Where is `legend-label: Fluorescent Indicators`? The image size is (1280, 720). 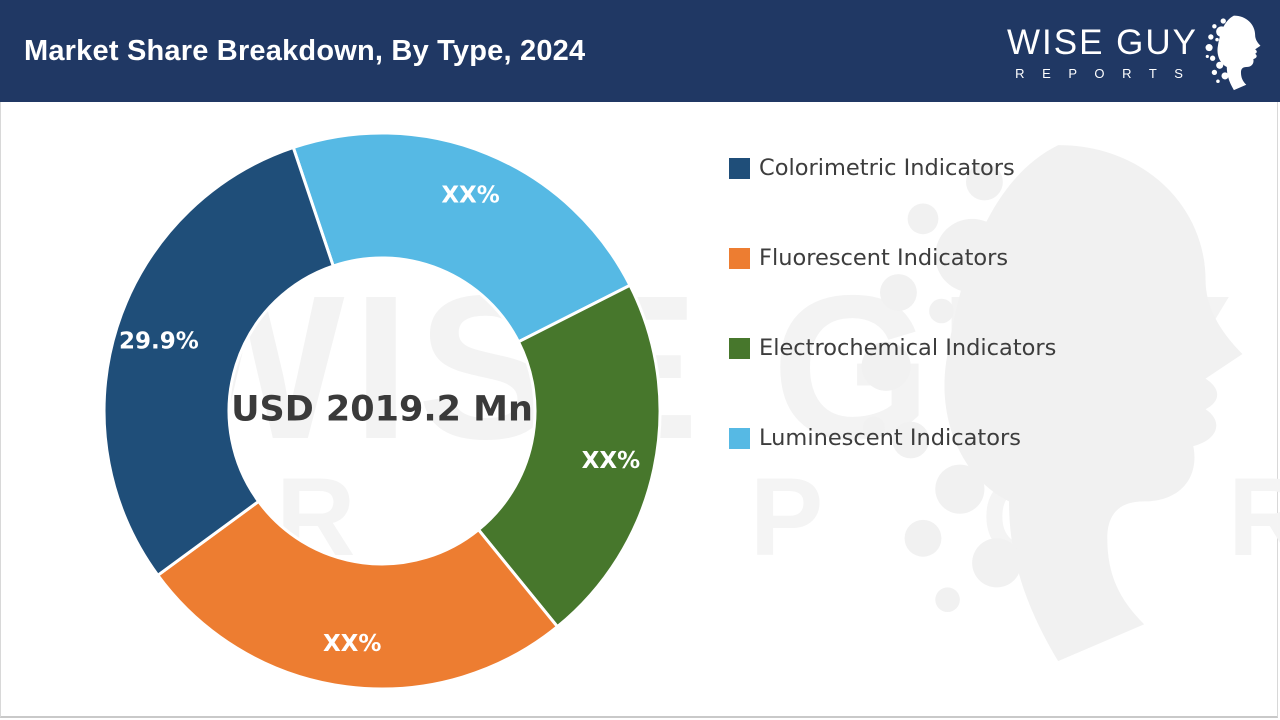 legend-label: Fluorescent Indicators is located at coordinates (884, 258).